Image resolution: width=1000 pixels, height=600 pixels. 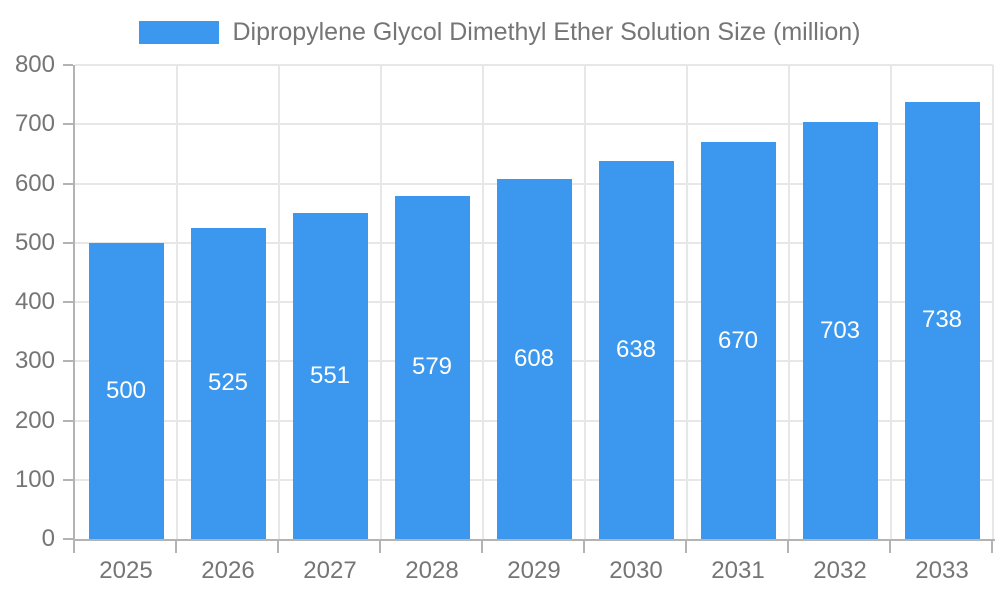 I want to click on bar-value-label: 525, so click(x=228, y=383).